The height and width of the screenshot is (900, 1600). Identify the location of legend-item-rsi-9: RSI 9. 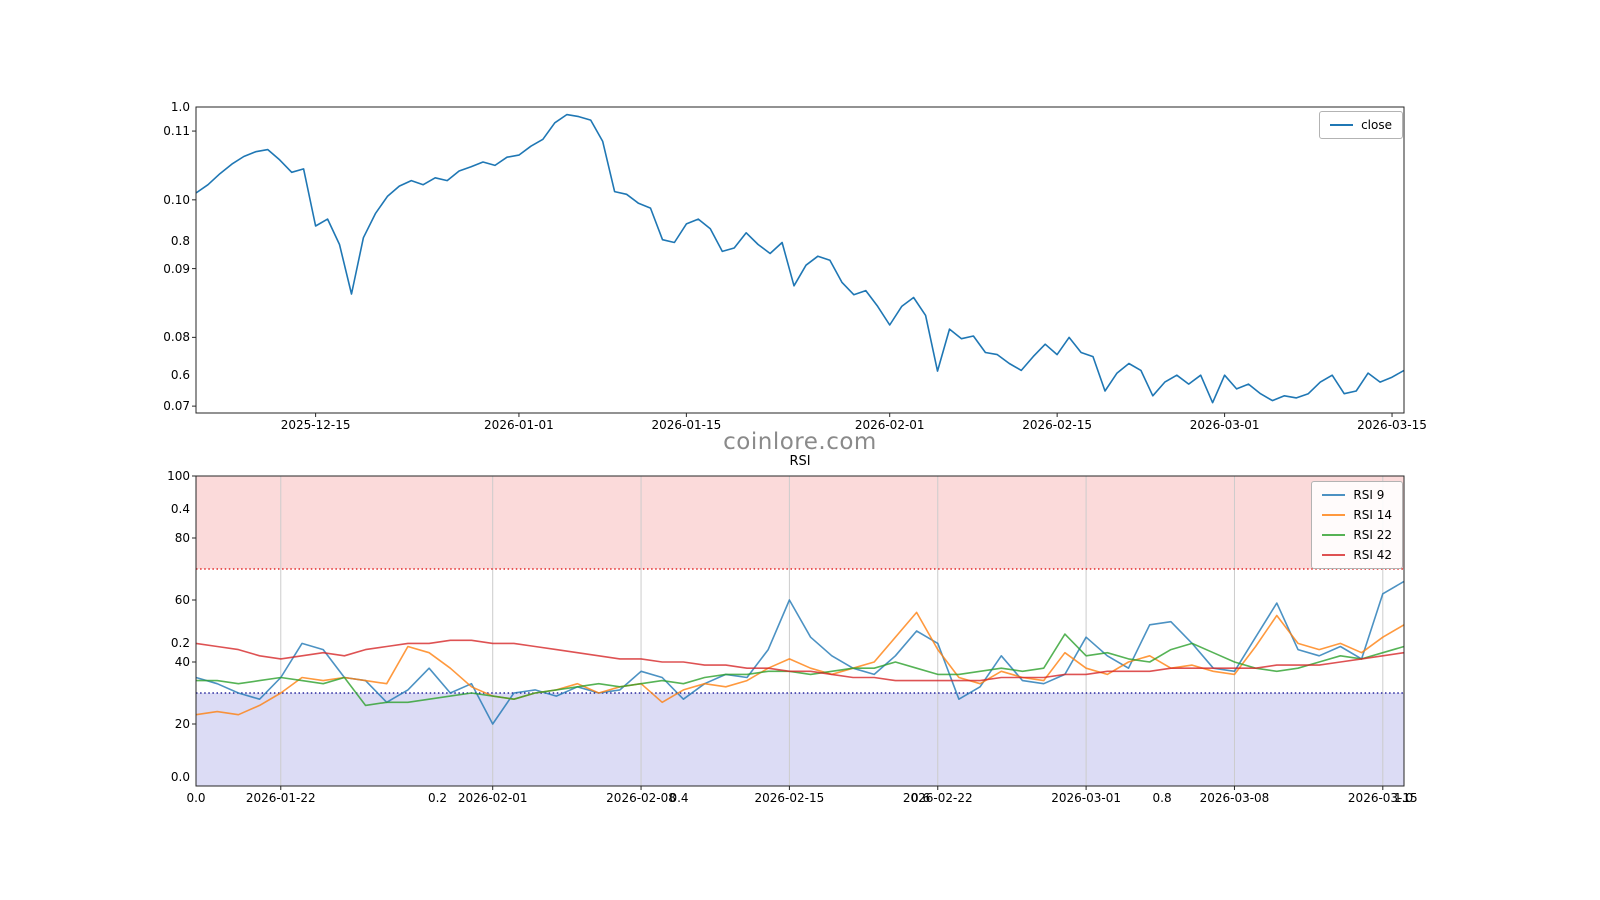
(1357, 495).